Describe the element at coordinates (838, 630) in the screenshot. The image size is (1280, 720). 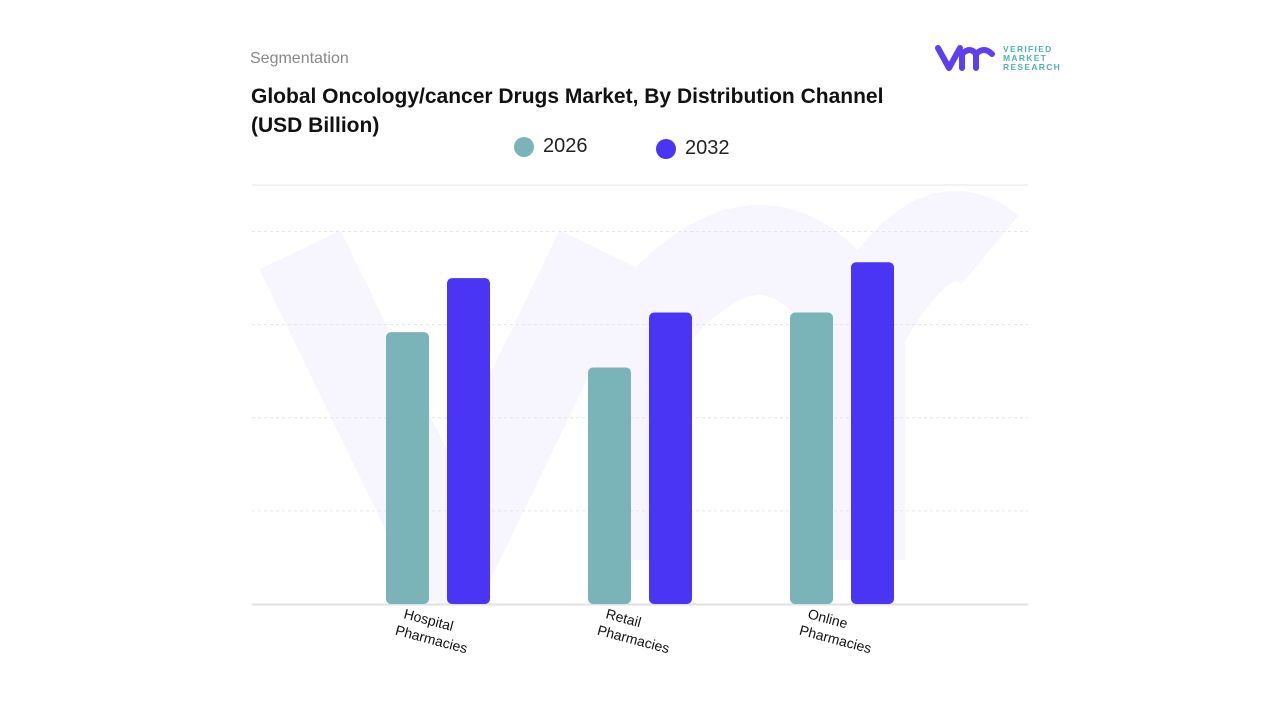
I see `x-tick-label: OnlinePharmacies` at that location.